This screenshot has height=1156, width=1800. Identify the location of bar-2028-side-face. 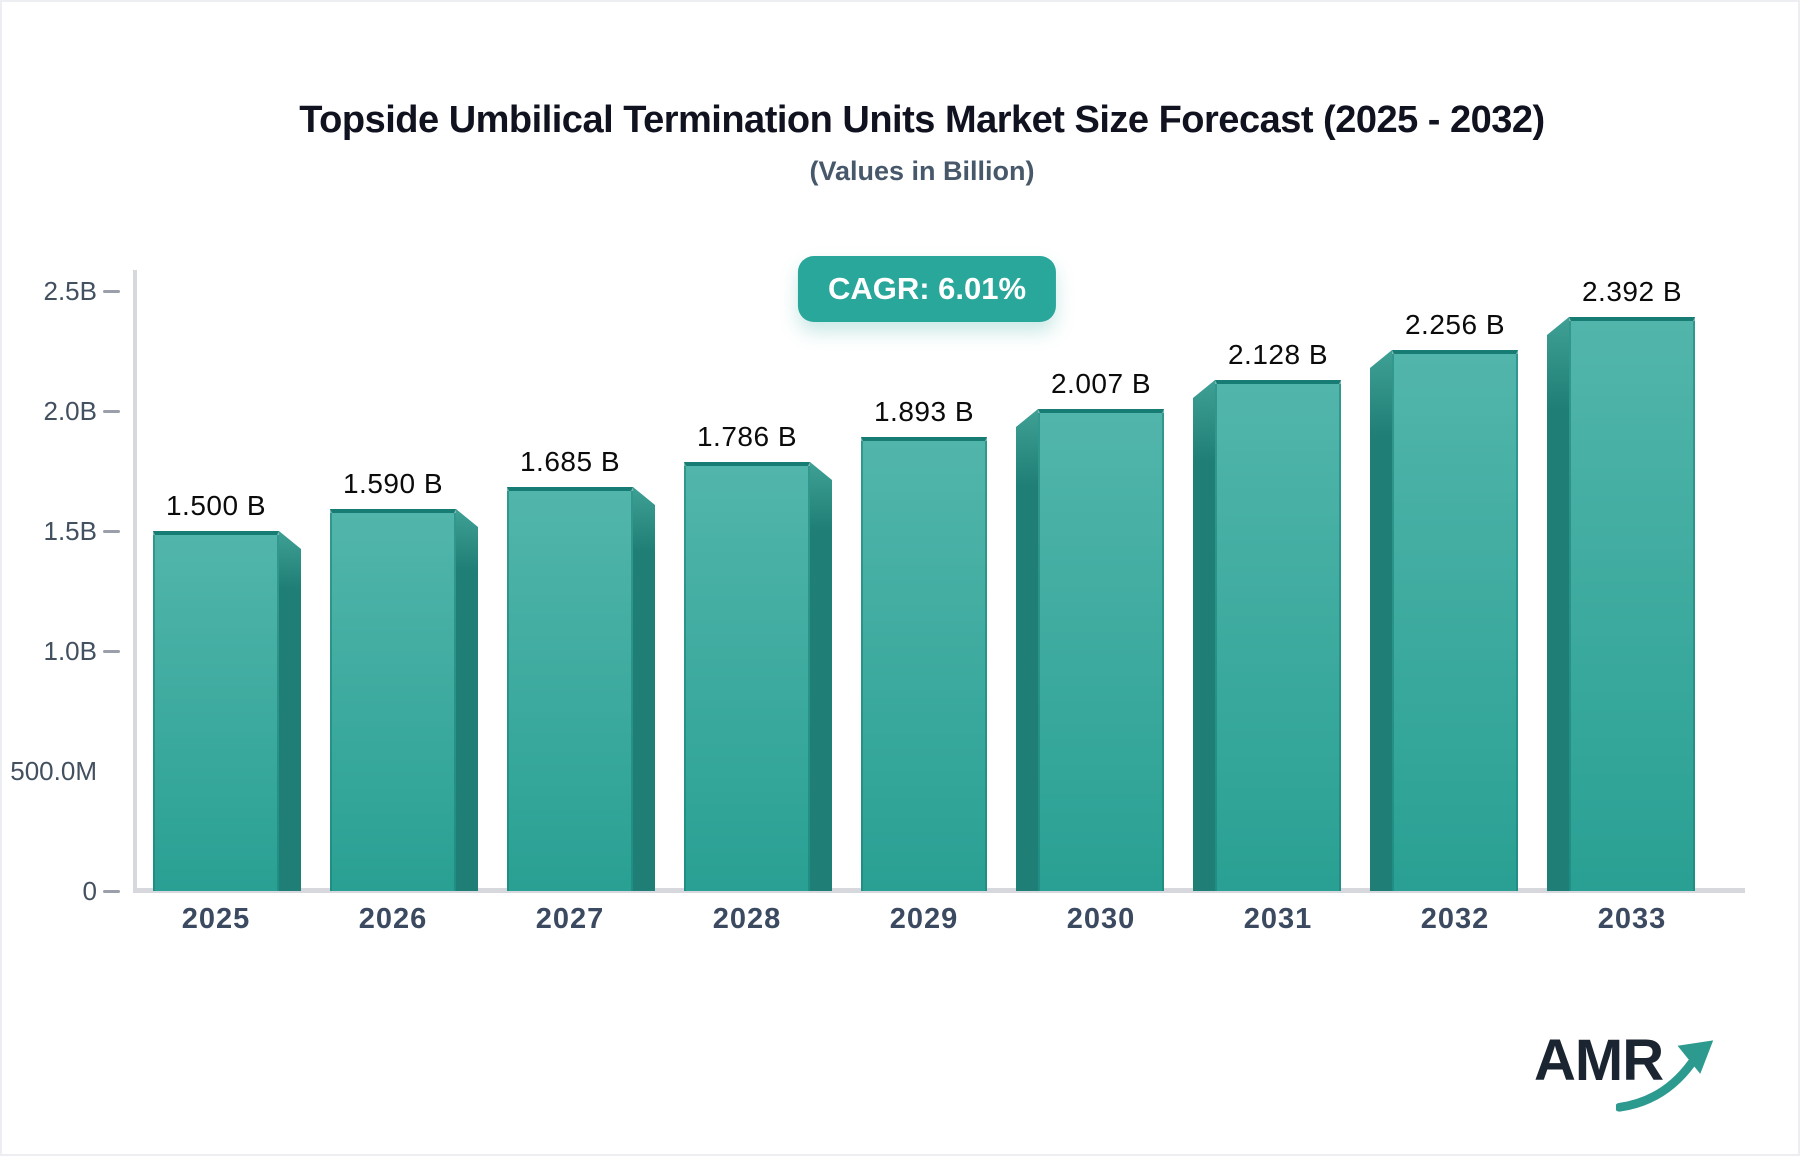
(821, 676).